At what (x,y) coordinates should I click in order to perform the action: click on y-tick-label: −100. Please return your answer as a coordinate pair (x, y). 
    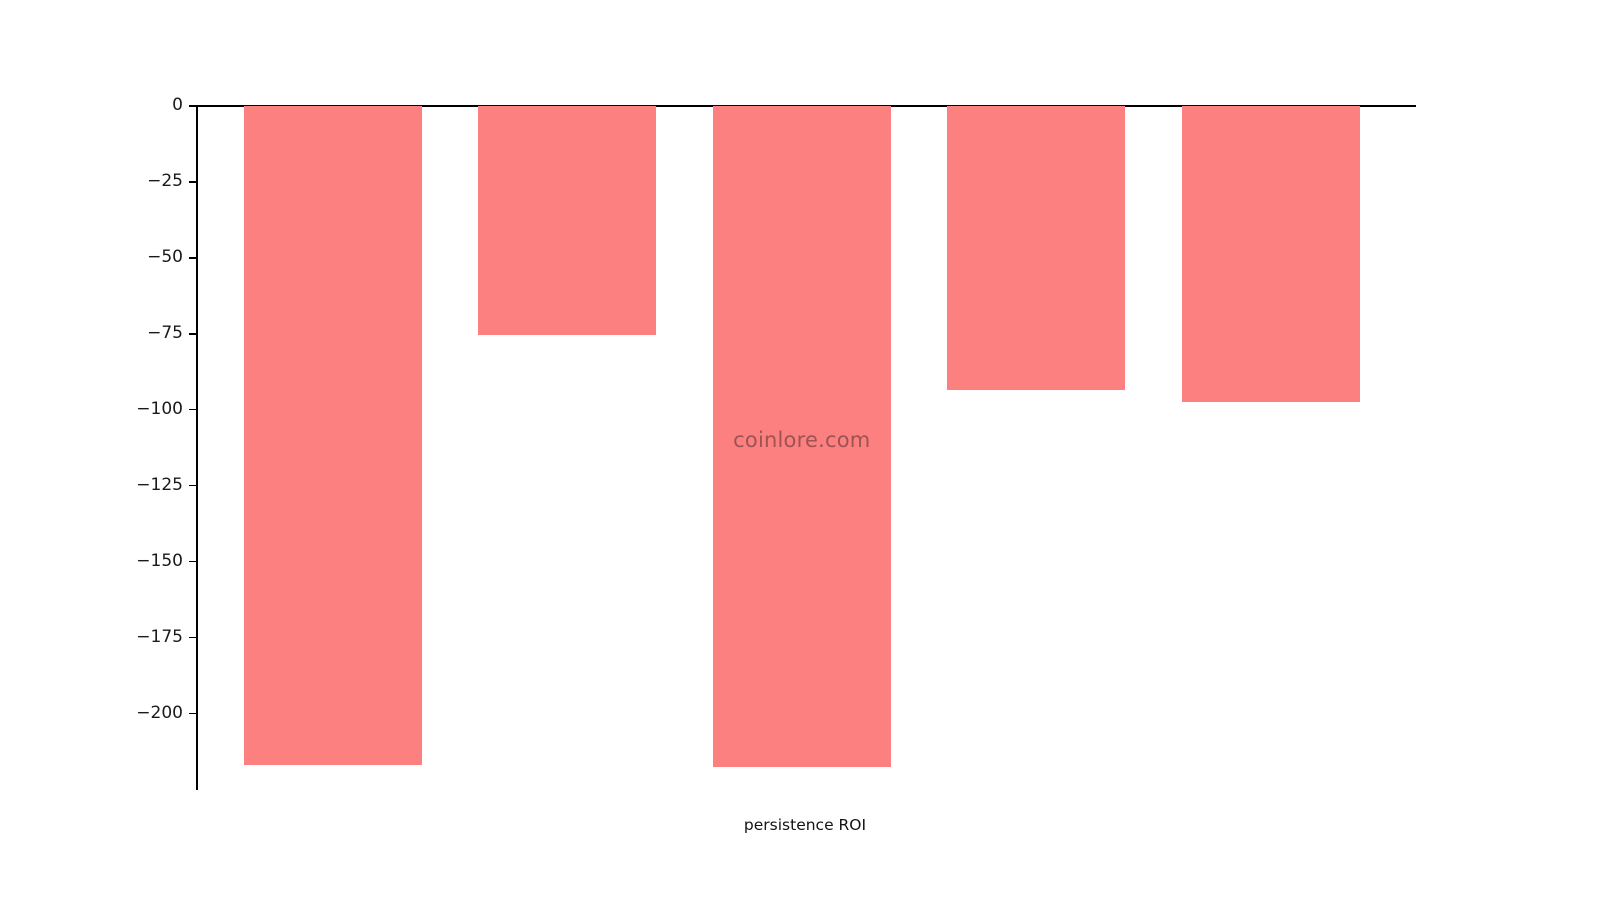
    Looking at the image, I should click on (159, 408).